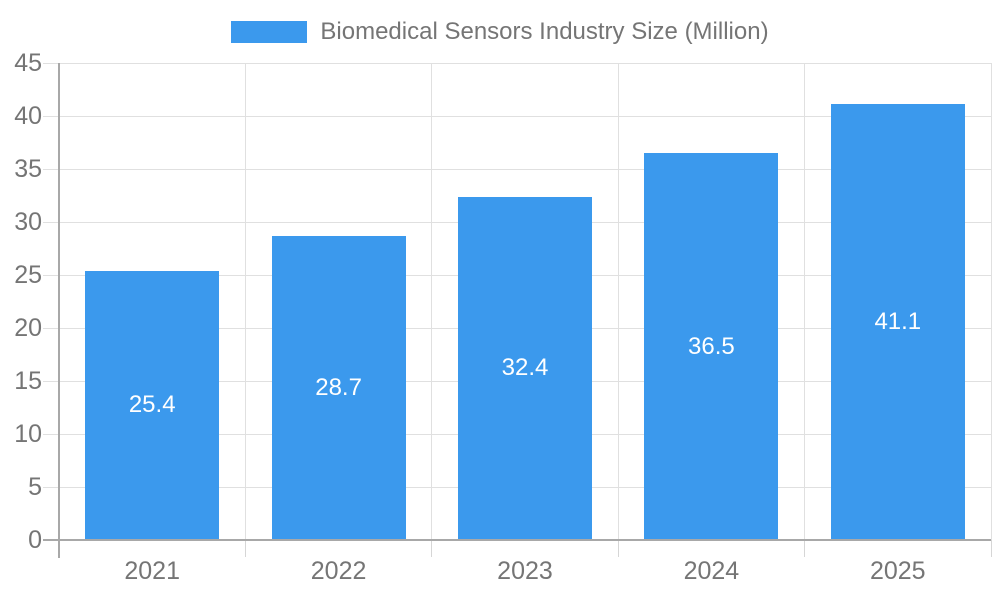 The width and height of the screenshot is (1000, 600). I want to click on bar-2022: 28.7, so click(338, 387).